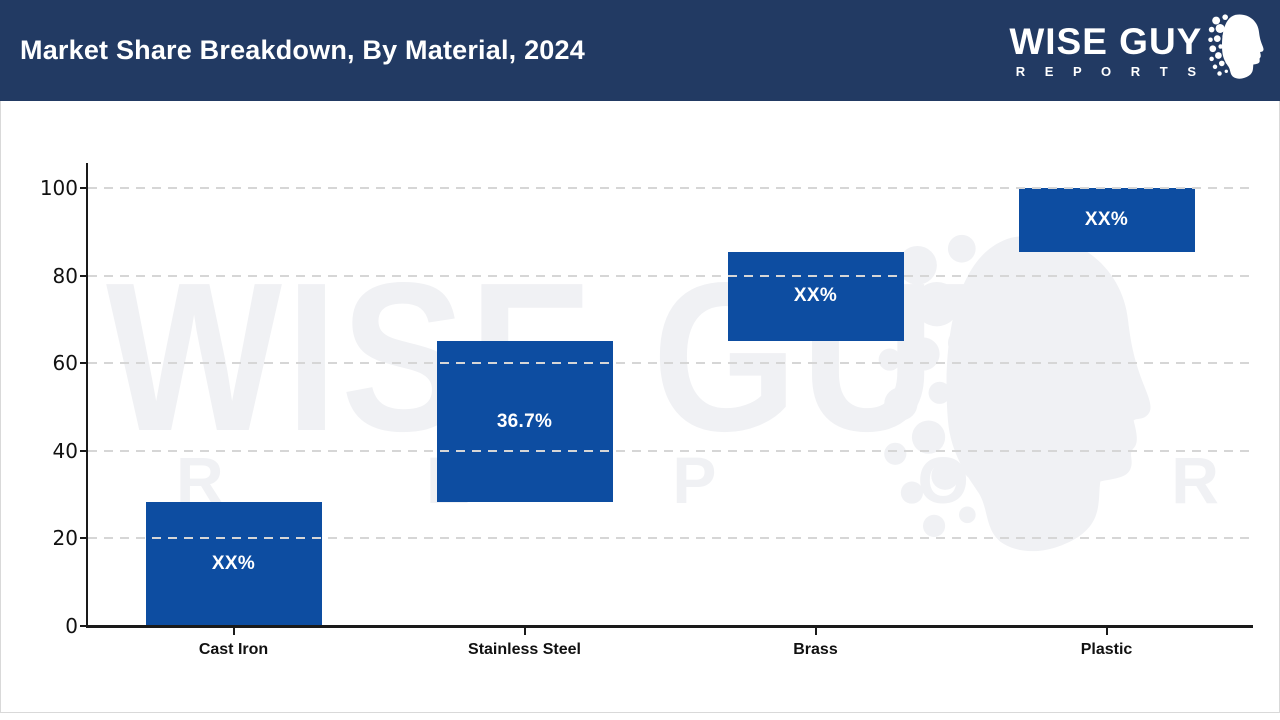 This screenshot has height=720, width=1280. What do you see at coordinates (1106, 41) in the screenshot?
I see `logo-wordmark: WISE GUY` at bounding box center [1106, 41].